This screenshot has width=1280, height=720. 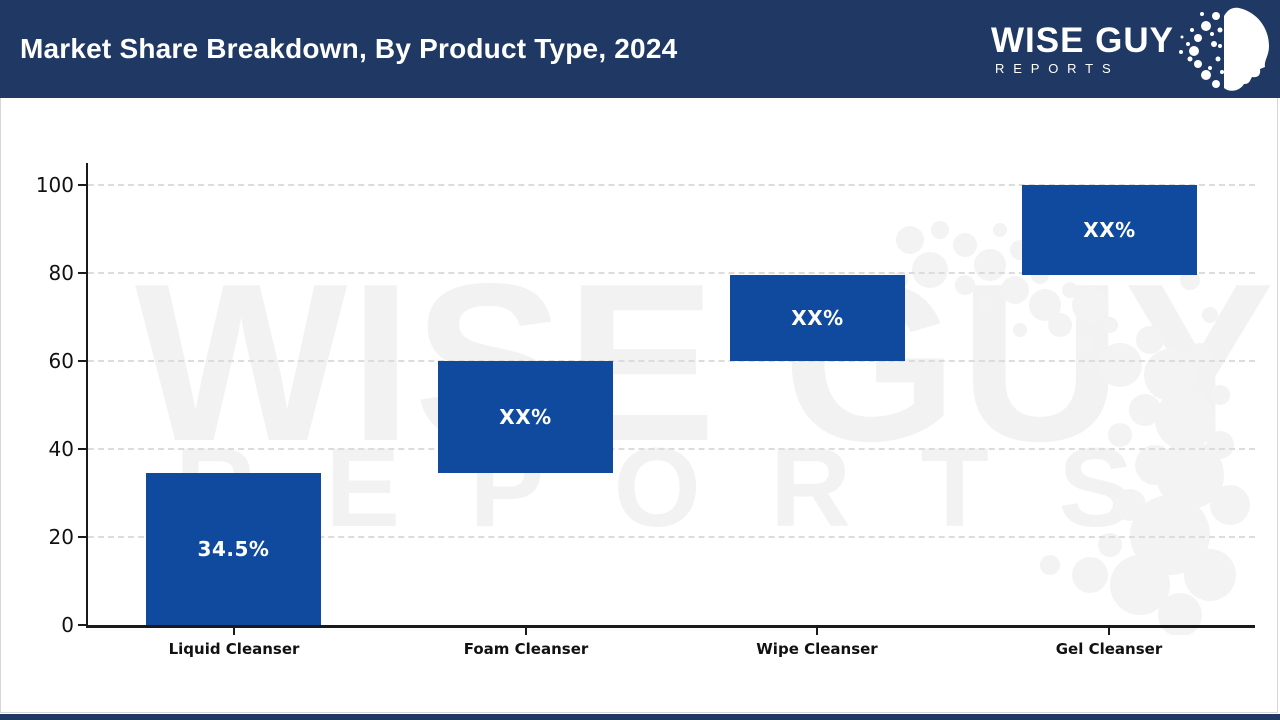 I want to click on y-tick-label: 100, so click(x=54, y=185).